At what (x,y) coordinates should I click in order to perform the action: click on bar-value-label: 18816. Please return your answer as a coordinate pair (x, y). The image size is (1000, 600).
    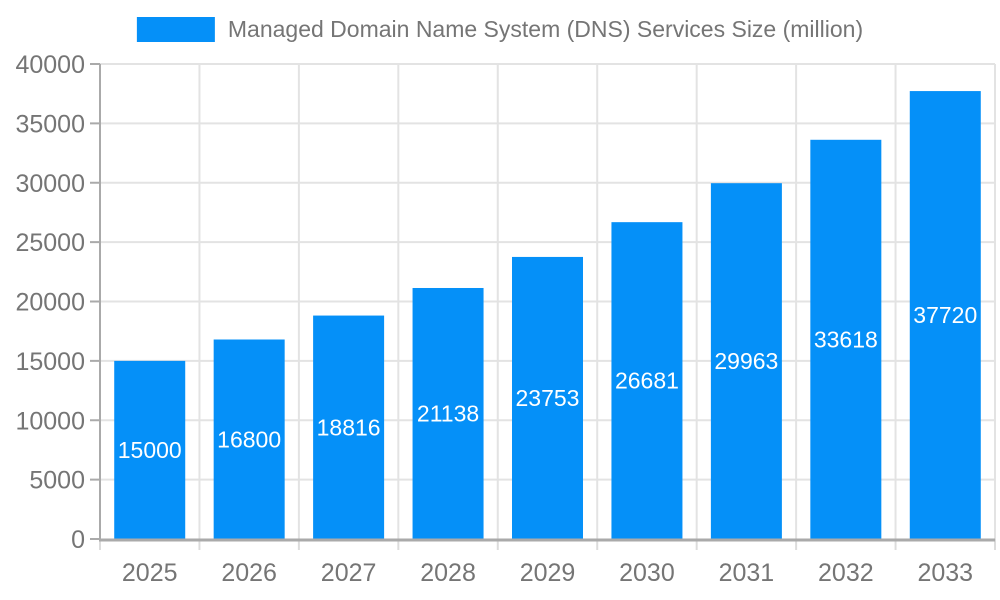
    Looking at the image, I should click on (349, 427).